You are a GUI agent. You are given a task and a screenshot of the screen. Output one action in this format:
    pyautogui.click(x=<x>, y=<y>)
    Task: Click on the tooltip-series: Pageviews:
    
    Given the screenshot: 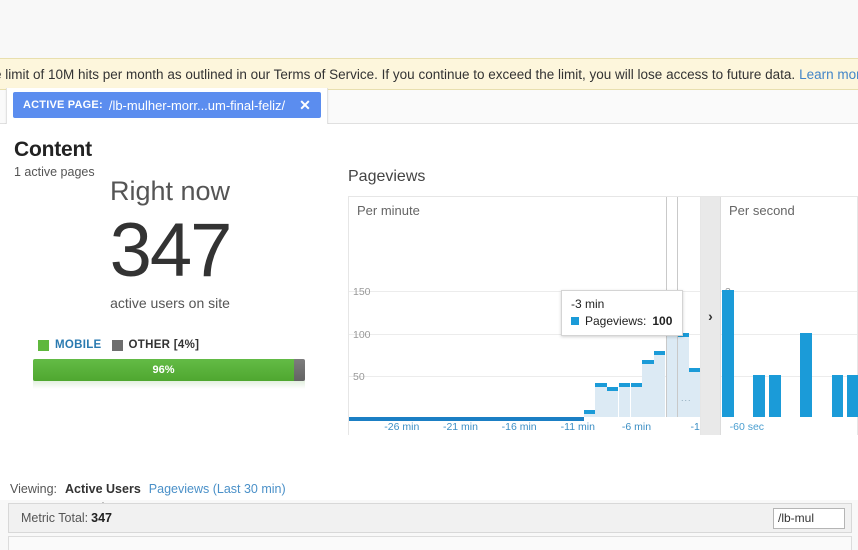 What is the action you would take?
    pyautogui.click(x=616, y=321)
    